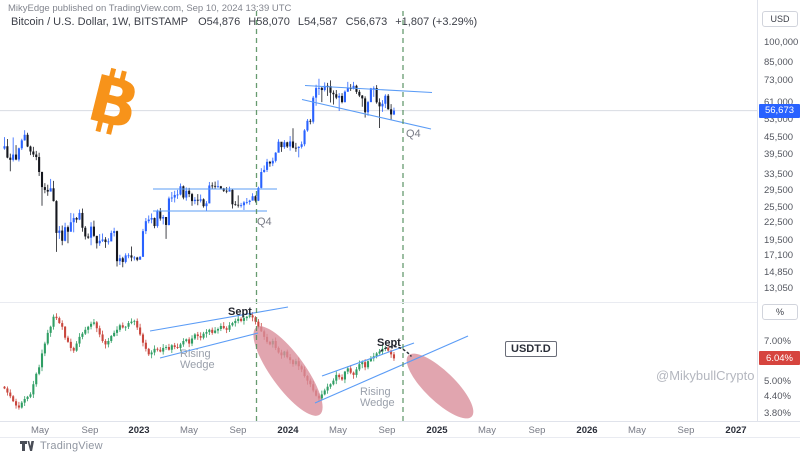 The height and width of the screenshot is (454, 800). I want to click on percent-tick-label: 3.80%, so click(777, 413).